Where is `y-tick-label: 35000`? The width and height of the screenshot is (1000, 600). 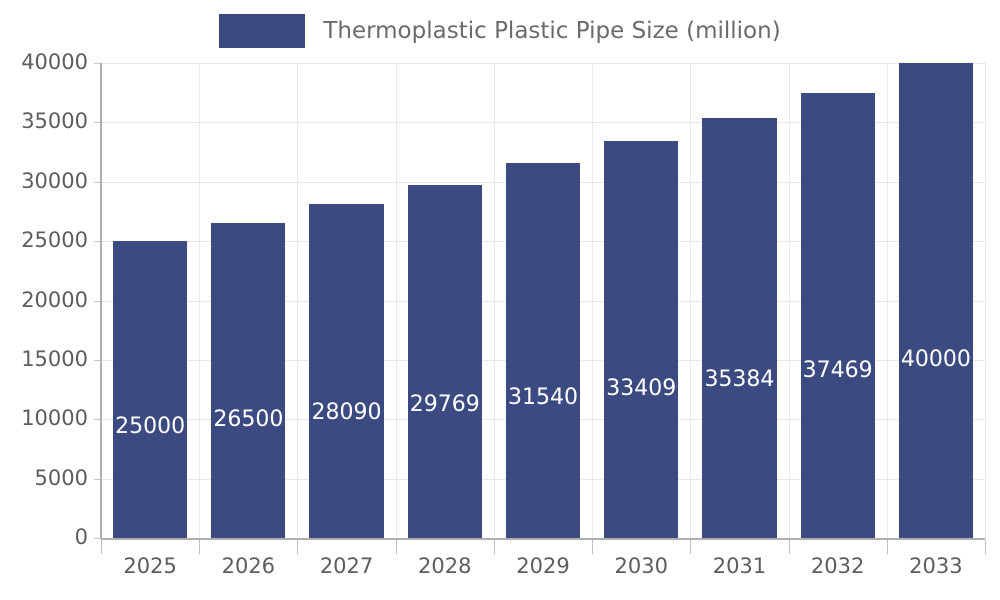 y-tick-label: 35000 is located at coordinates (54, 121).